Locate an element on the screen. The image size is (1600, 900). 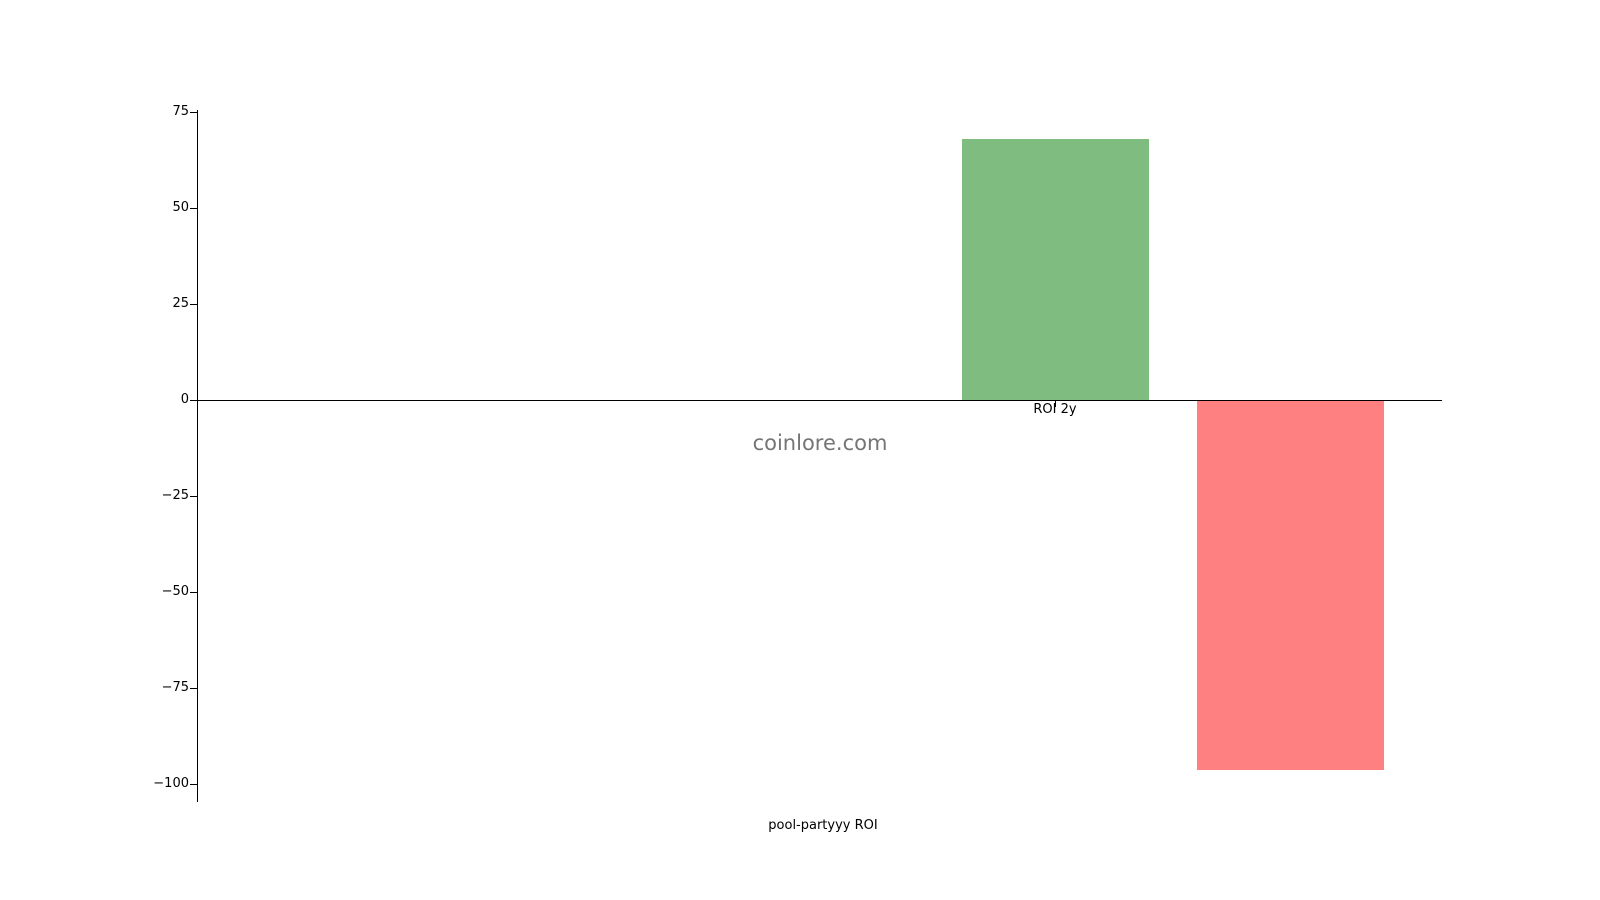
bar-roi-2y is located at coordinates (1055, 269).